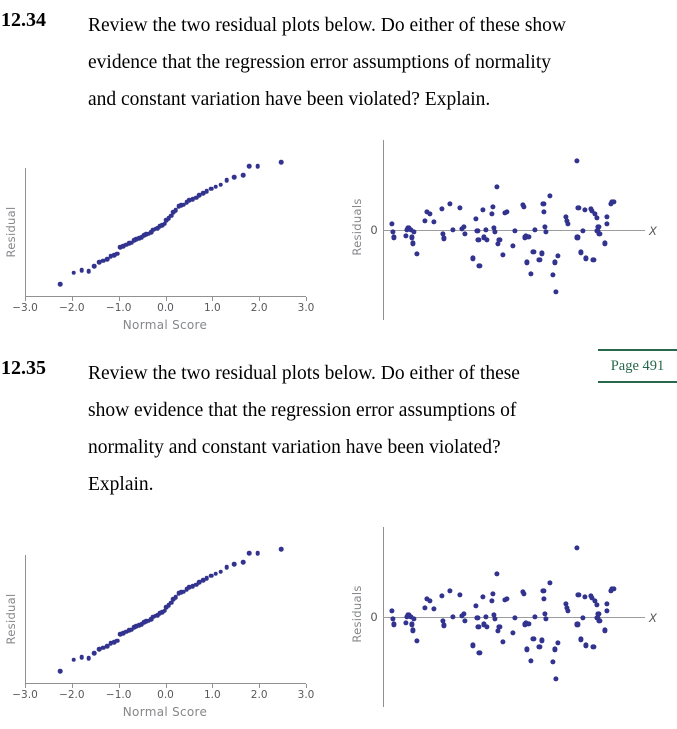 The height and width of the screenshot is (729, 677). Describe the element at coordinates (165, 296) in the screenshot. I see `x-axis-line` at that location.